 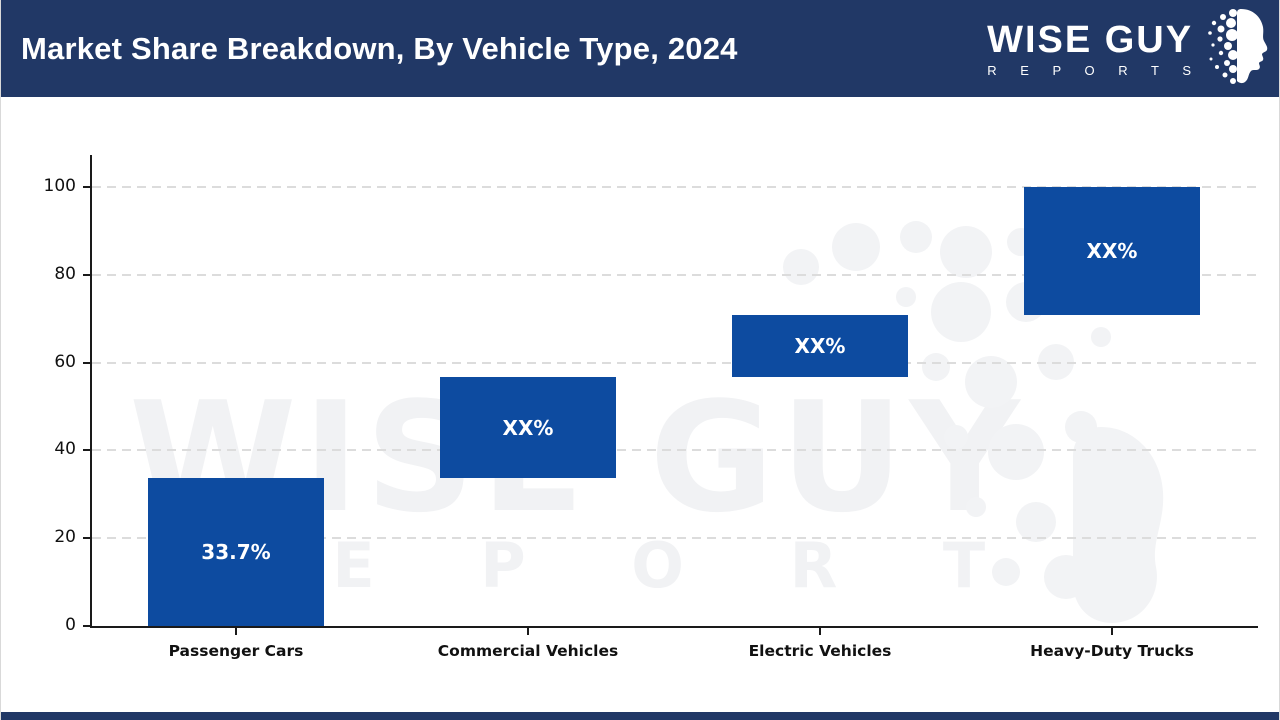 What do you see at coordinates (1094, 70) in the screenshot?
I see `logo-wordmark-line2: R E P O R T S` at bounding box center [1094, 70].